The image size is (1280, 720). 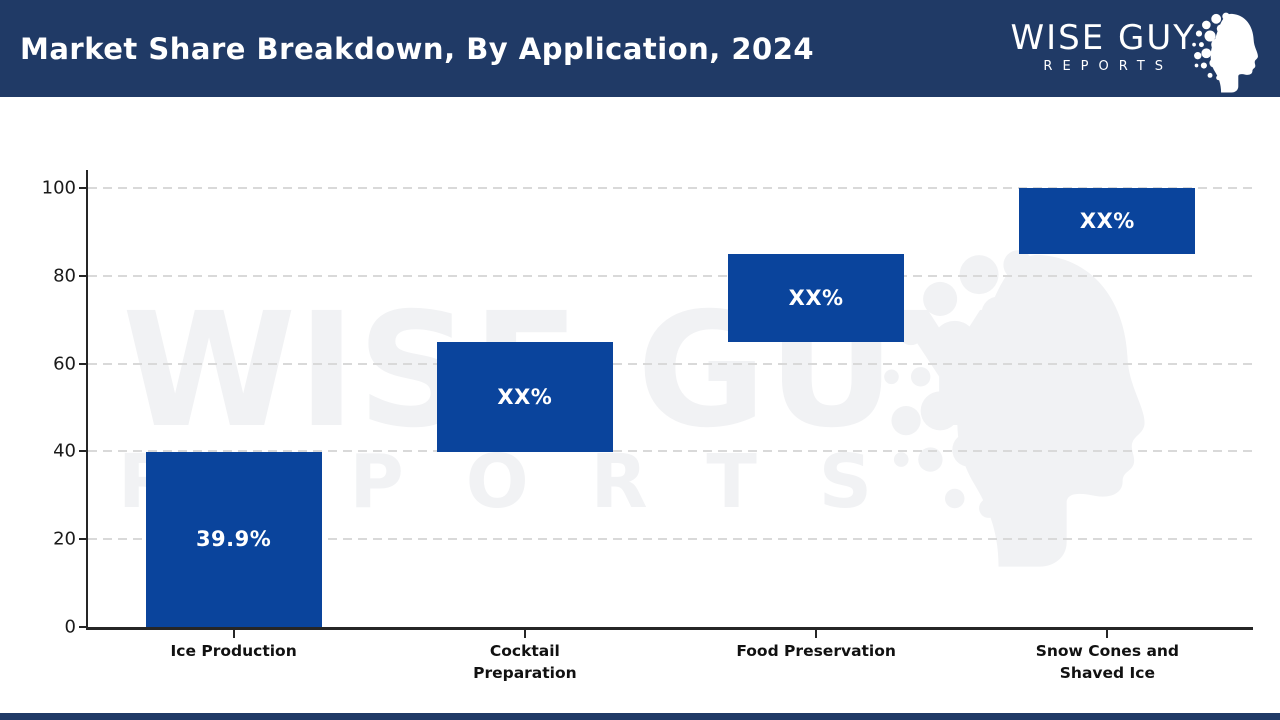 I want to click on xtick-label-ice-production: Ice Production, so click(x=233, y=651).